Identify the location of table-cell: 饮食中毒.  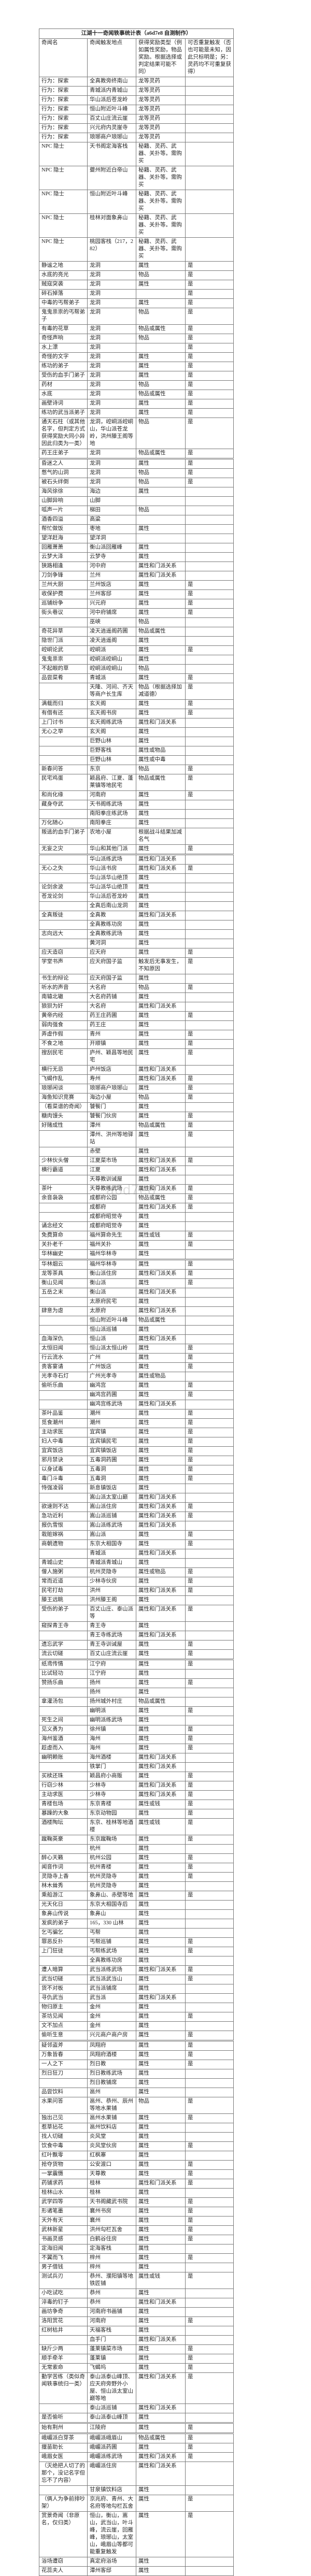
(63, 2146).